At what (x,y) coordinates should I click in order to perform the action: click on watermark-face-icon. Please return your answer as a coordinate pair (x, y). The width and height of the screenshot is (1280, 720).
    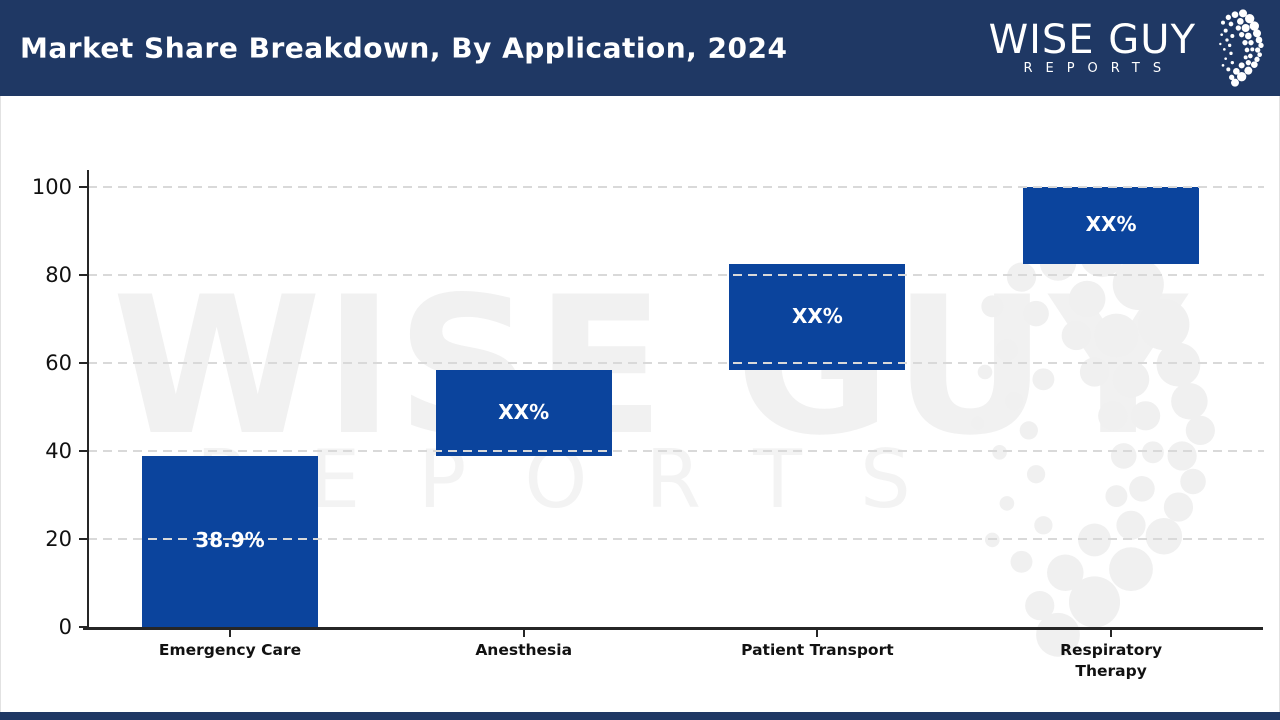
    Looking at the image, I should click on (1093, 445).